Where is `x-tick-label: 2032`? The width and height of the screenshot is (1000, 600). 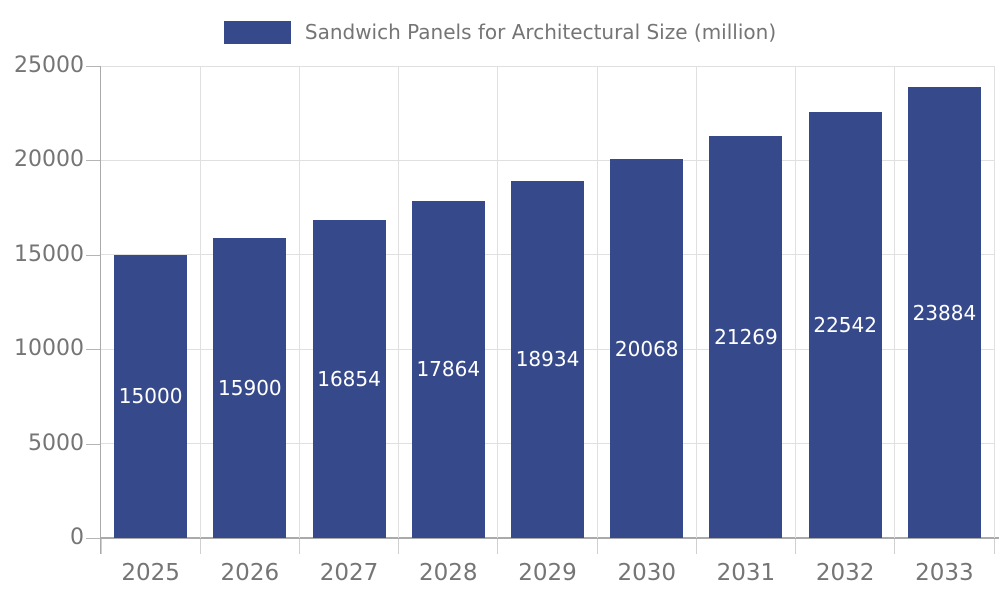
x-tick-label: 2032 is located at coordinates (845, 573).